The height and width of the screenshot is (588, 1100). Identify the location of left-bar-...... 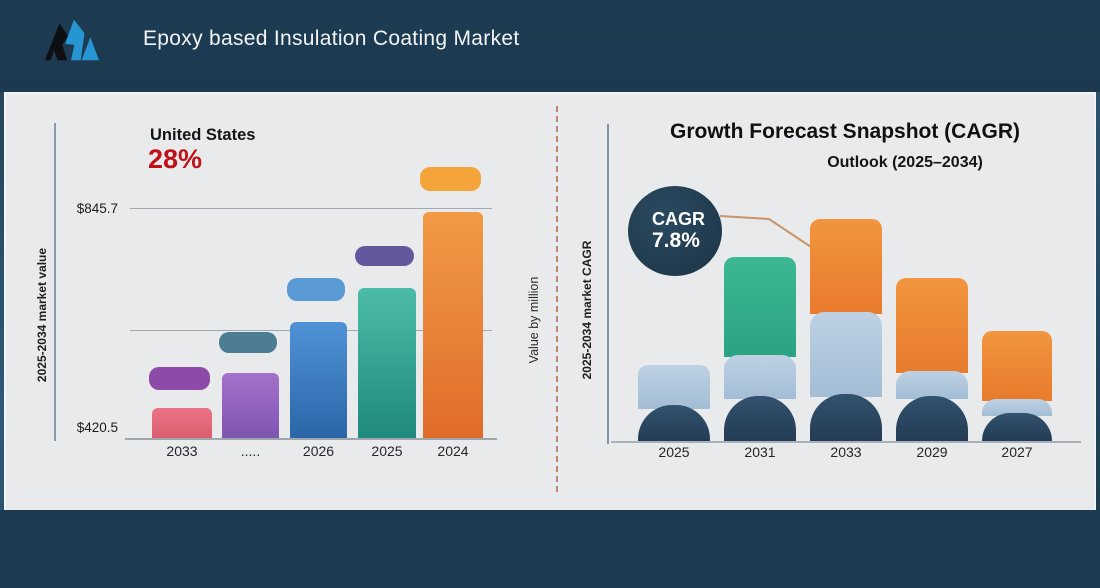
(250, 405).